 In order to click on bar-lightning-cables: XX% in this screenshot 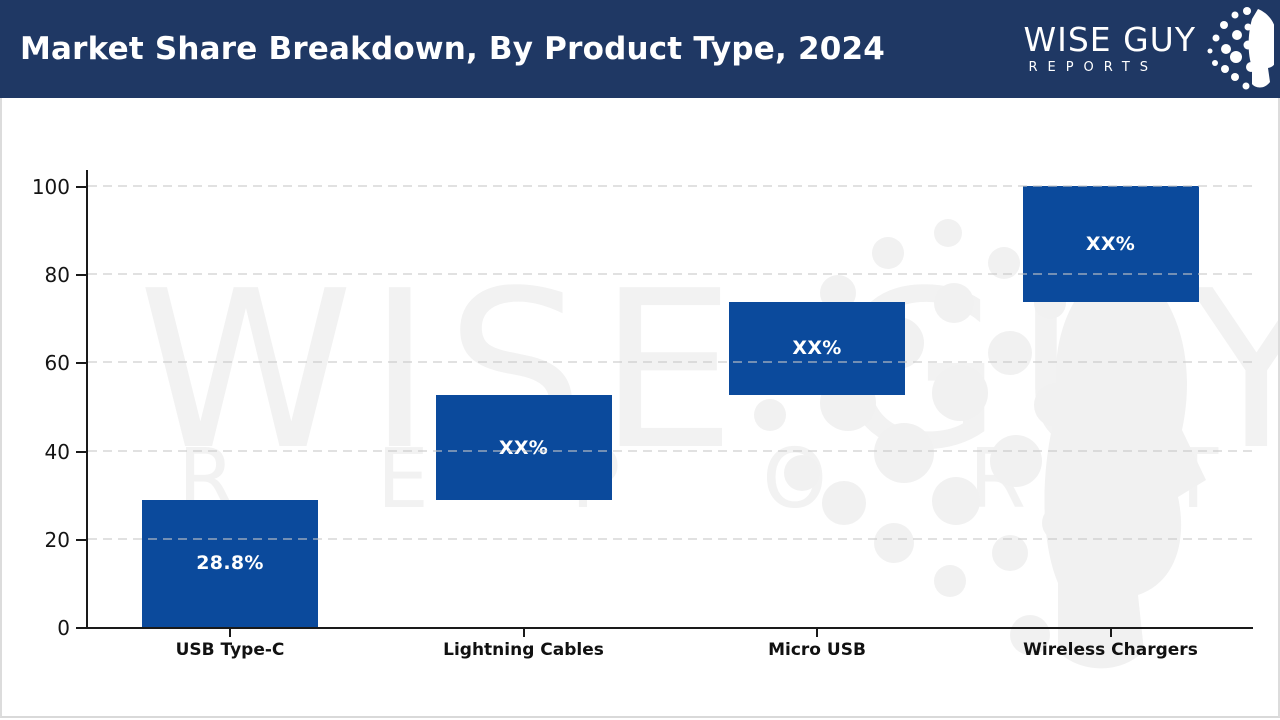, I will do `click(523, 447)`.